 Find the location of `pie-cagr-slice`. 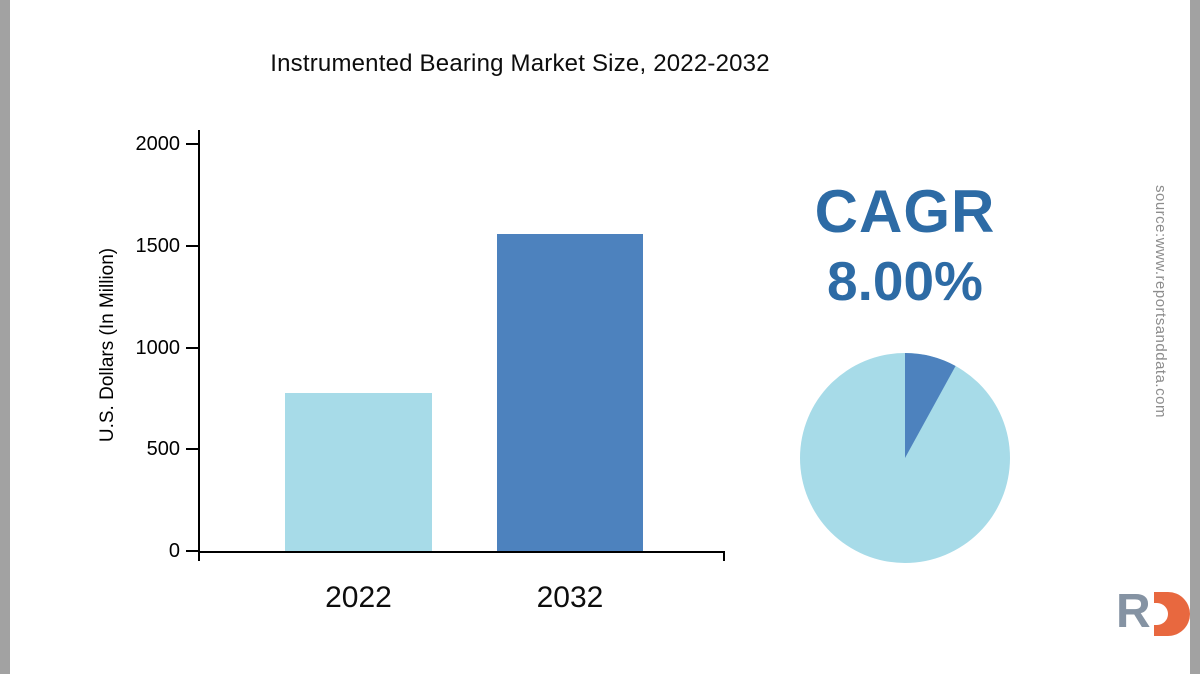

pie-cagr-slice is located at coordinates (930, 405).